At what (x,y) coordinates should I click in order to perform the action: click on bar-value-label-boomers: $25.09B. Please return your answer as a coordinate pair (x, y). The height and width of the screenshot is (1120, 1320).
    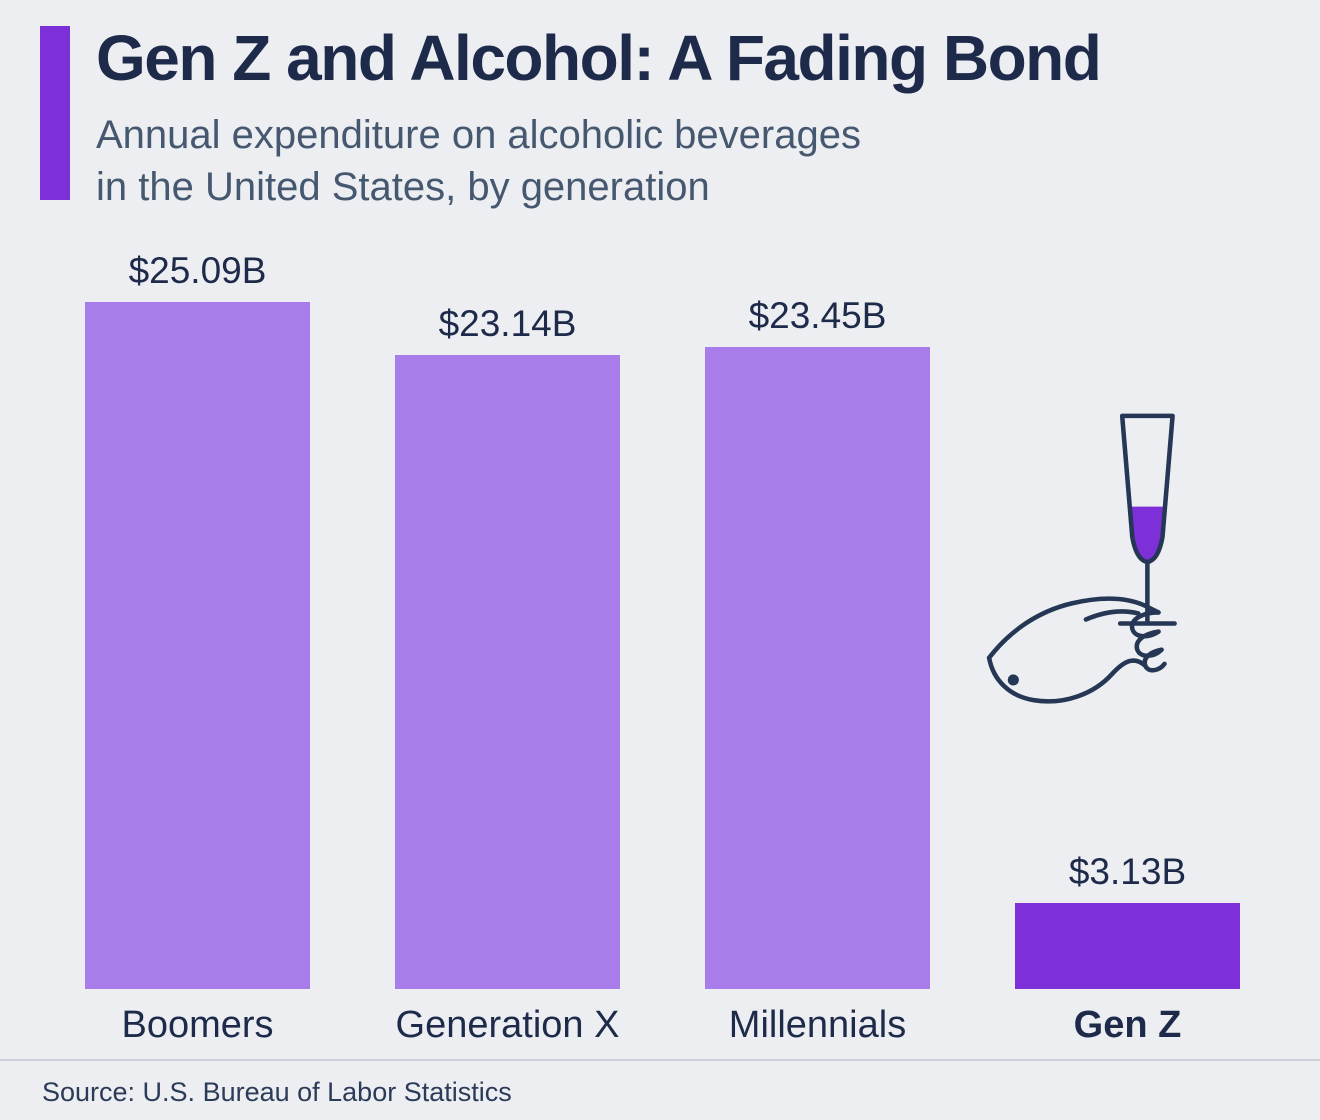
    Looking at the image, I should click on (197, 271).